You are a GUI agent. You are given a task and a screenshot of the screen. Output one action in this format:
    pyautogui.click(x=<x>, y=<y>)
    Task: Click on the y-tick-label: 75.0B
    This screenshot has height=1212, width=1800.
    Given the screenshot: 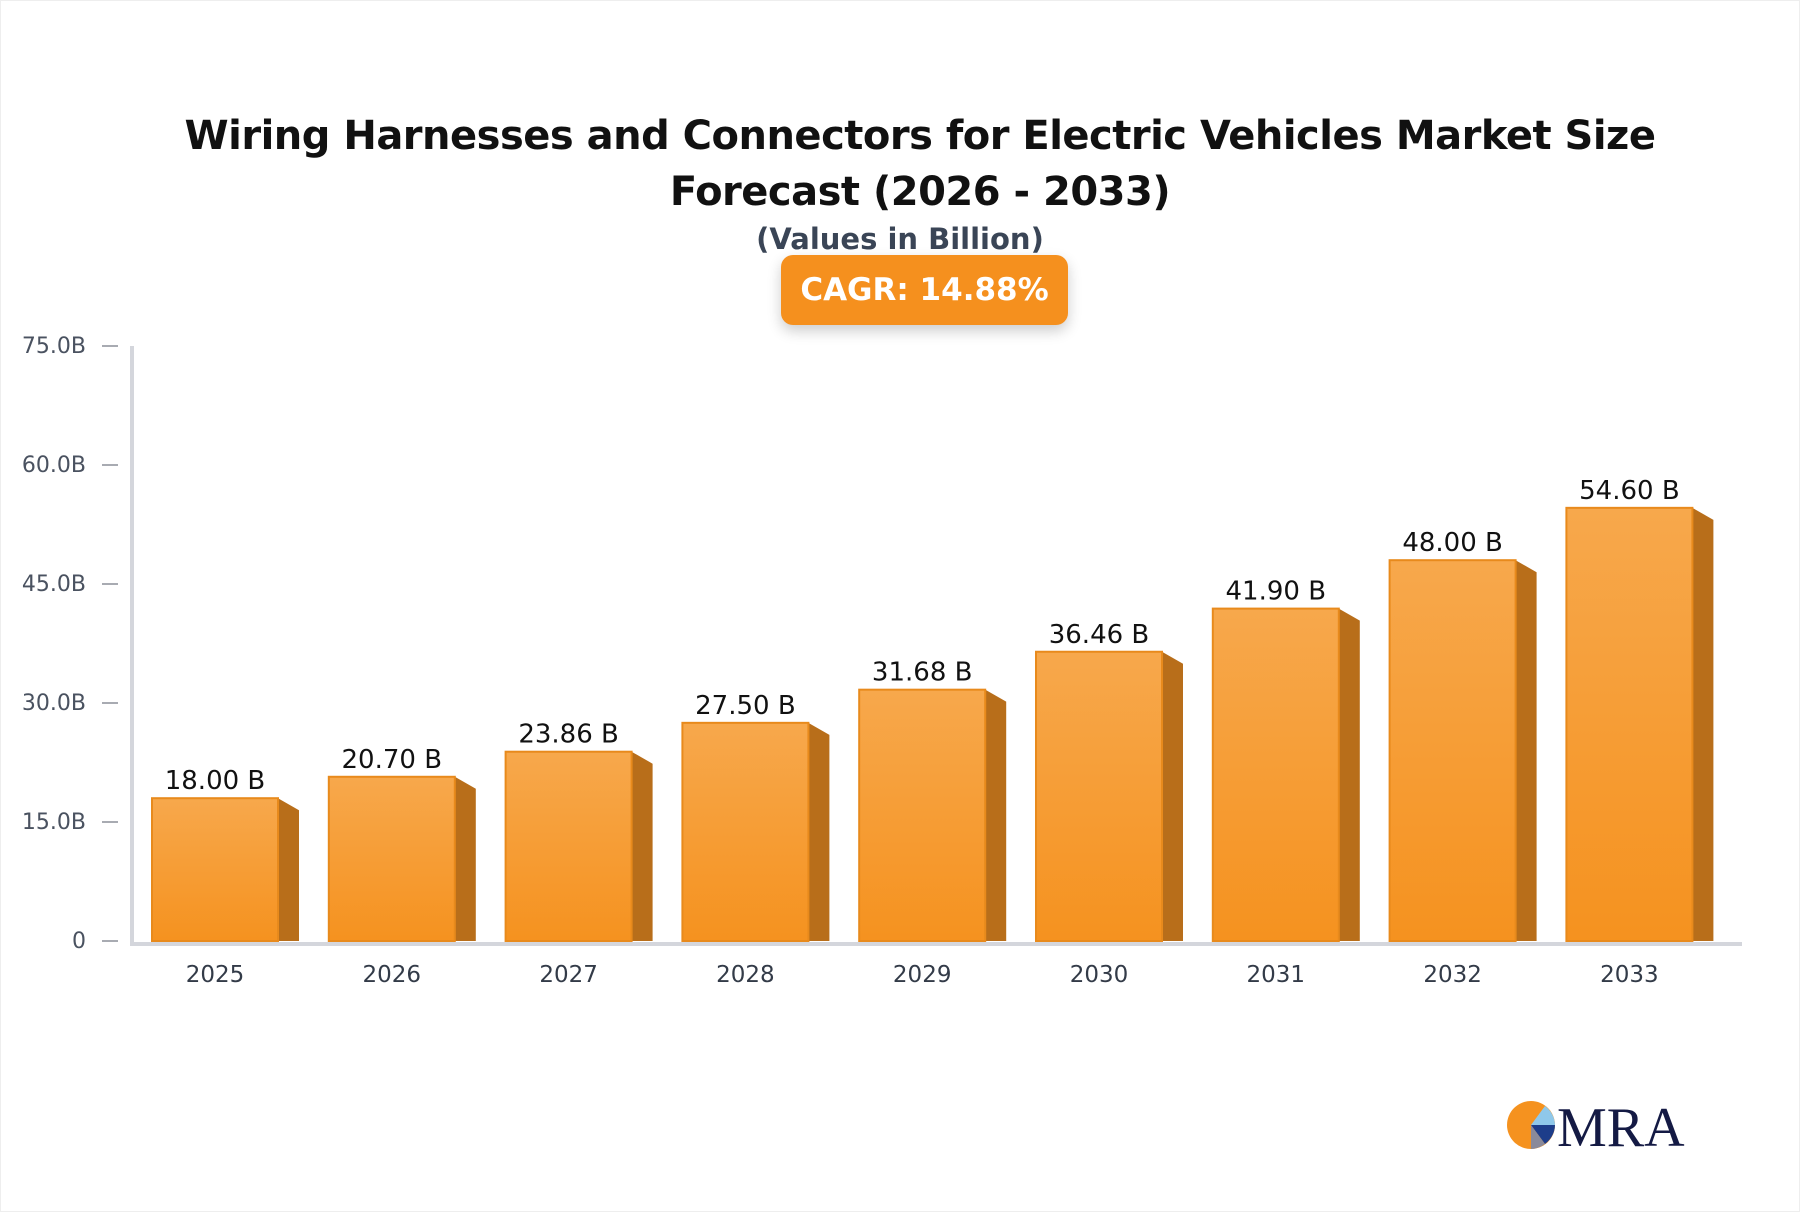 What is the action you would take?
    pyautogui.click(x=54, y=346)
    